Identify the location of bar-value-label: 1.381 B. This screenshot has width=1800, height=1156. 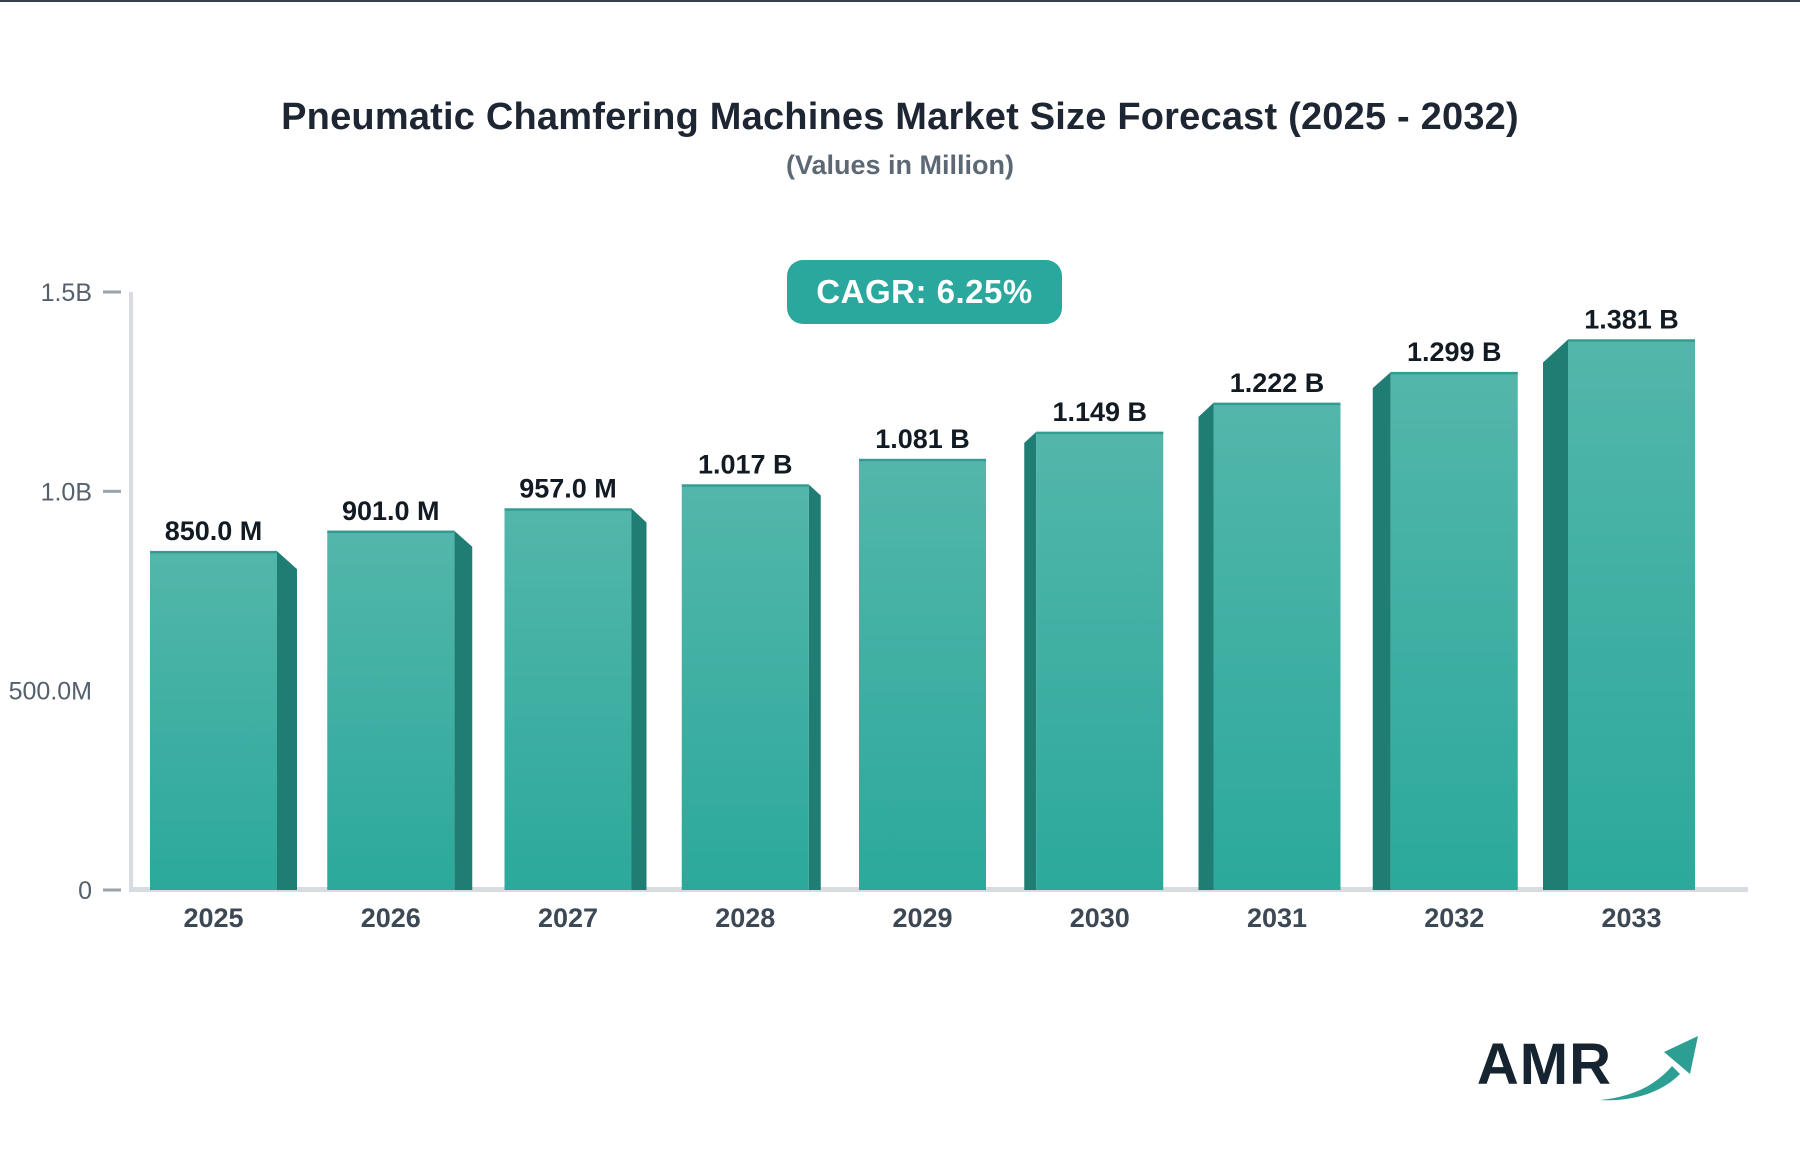
(1631, 319).